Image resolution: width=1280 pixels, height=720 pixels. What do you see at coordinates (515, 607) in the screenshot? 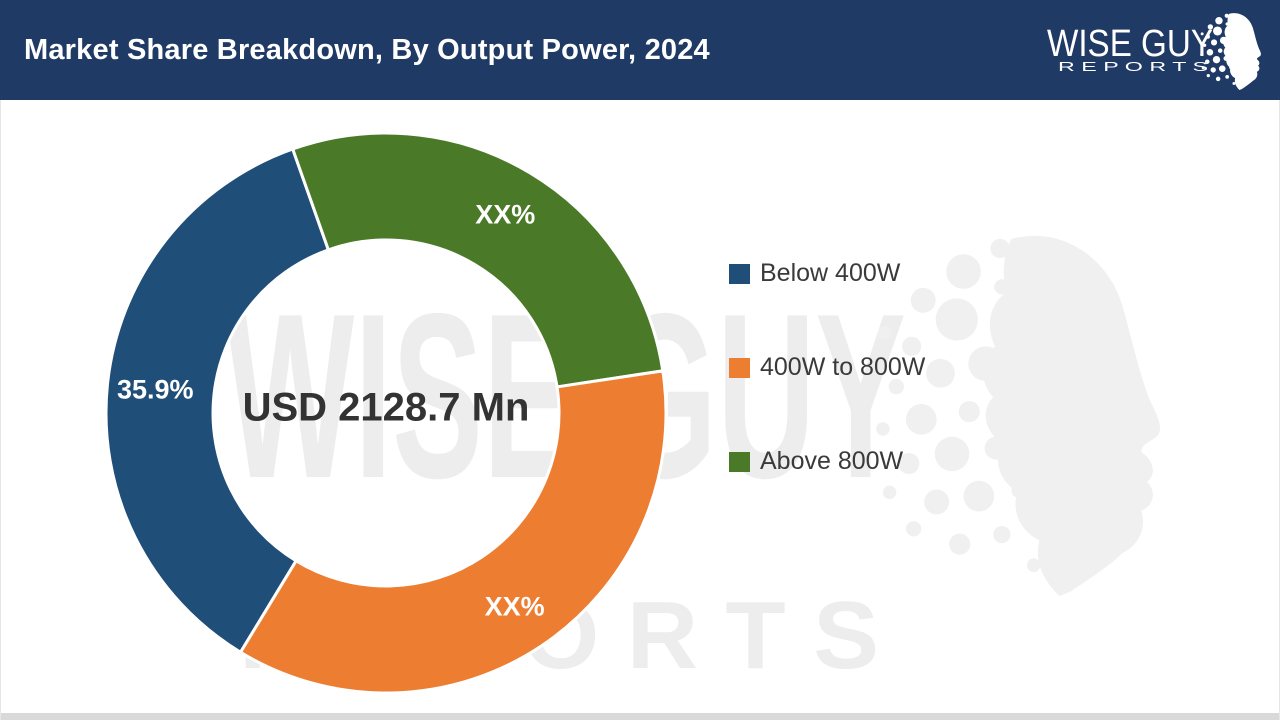
I see `segment-value-label-400w-to-800w: XX%` at bounding box center [515, 607].